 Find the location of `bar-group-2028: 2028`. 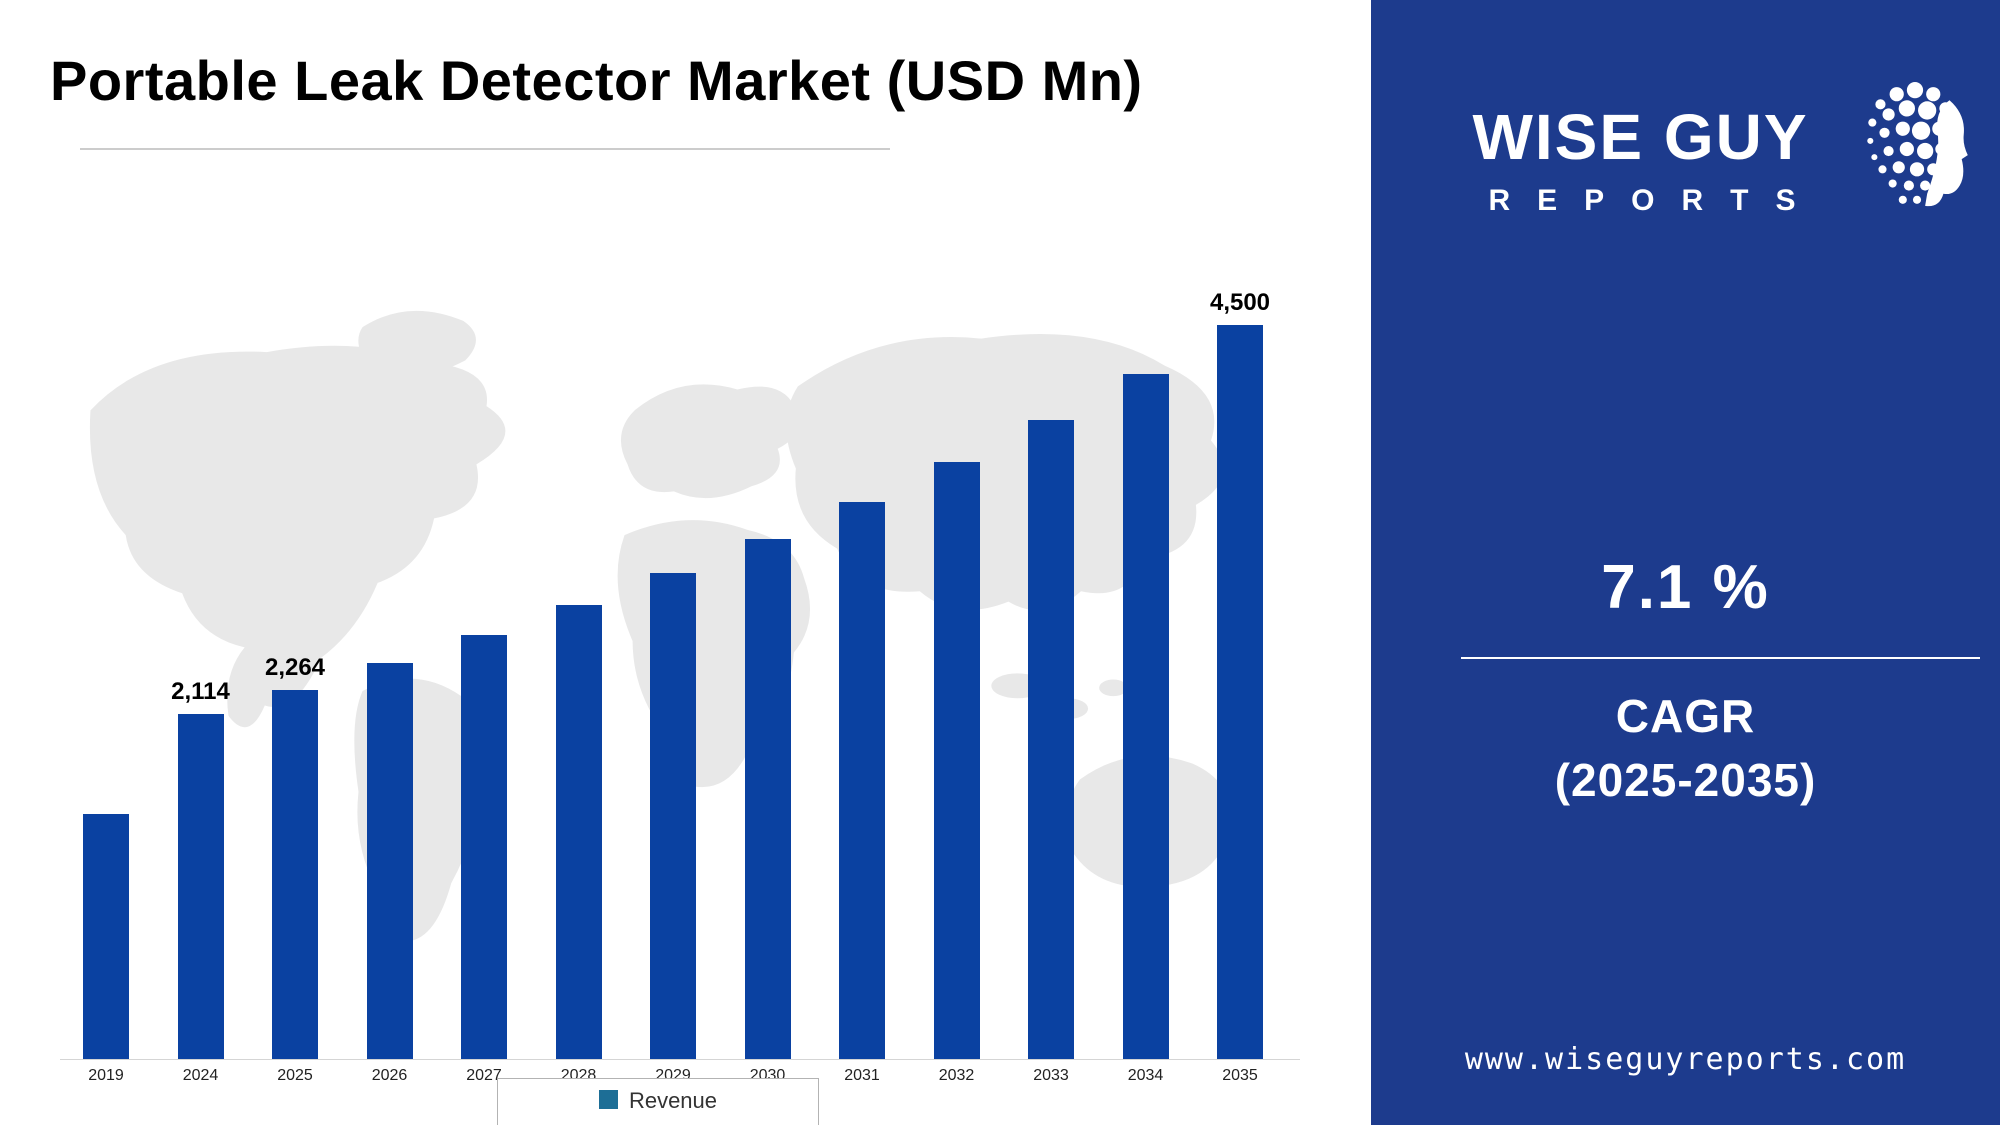

bar-group-2028: 2028 is located at coordinates (579, 687).